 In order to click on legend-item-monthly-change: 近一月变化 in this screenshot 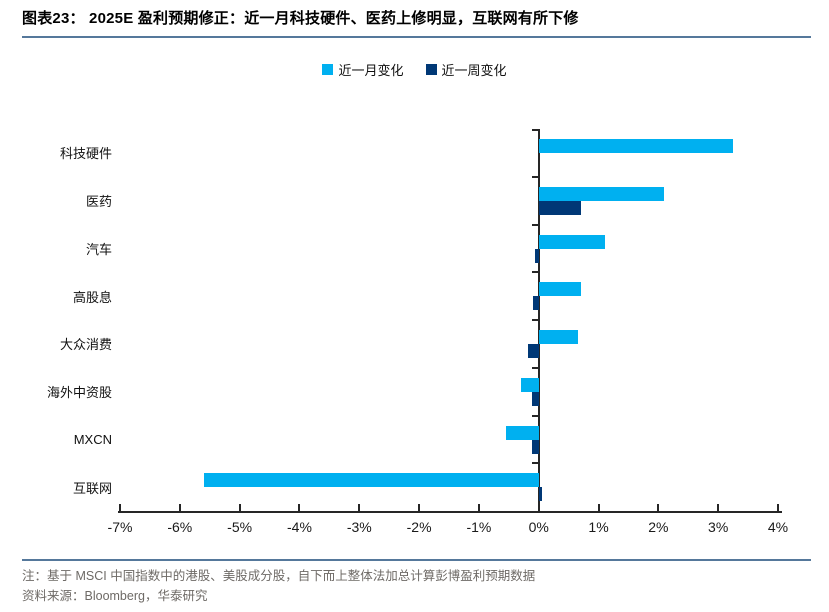, I will do `click(363, 69)`.